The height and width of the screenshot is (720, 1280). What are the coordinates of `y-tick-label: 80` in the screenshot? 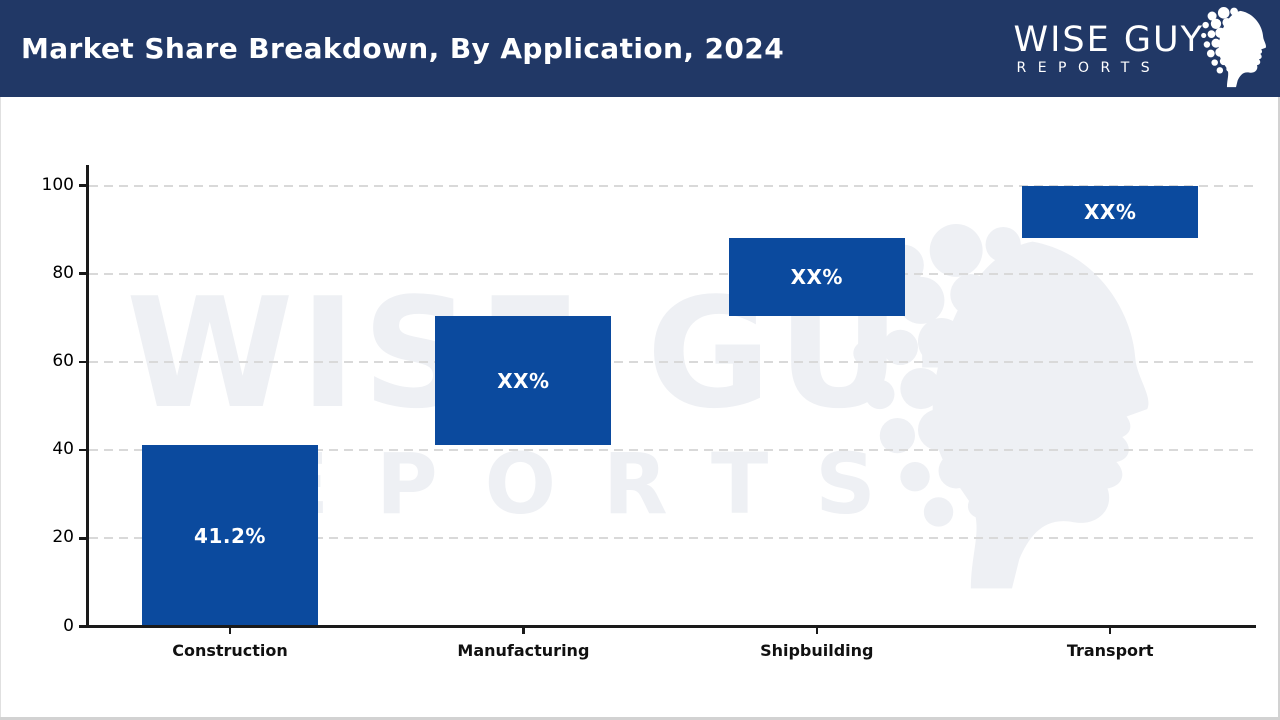 It's located at (63, 272).